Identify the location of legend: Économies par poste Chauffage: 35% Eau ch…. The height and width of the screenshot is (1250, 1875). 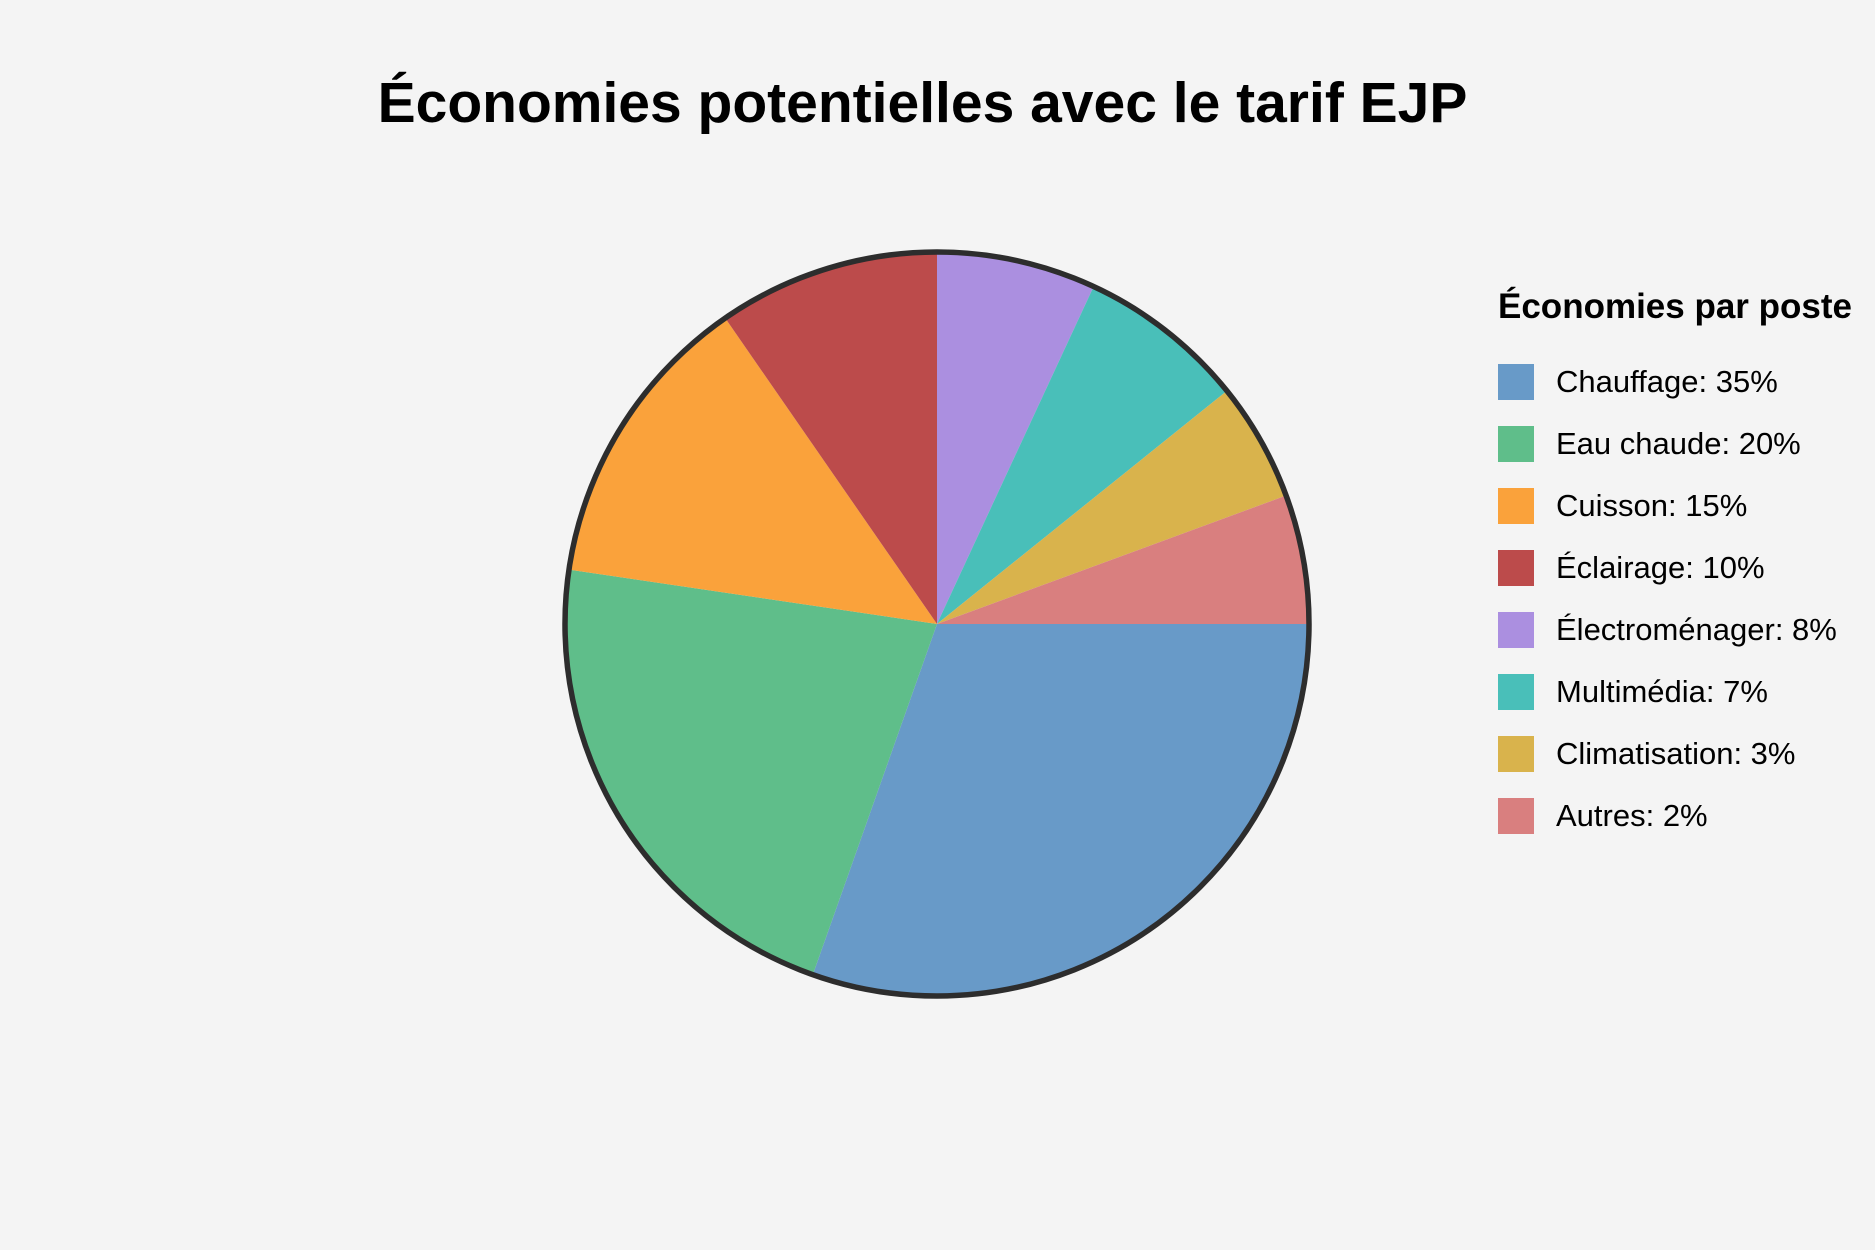
(1686, 567).